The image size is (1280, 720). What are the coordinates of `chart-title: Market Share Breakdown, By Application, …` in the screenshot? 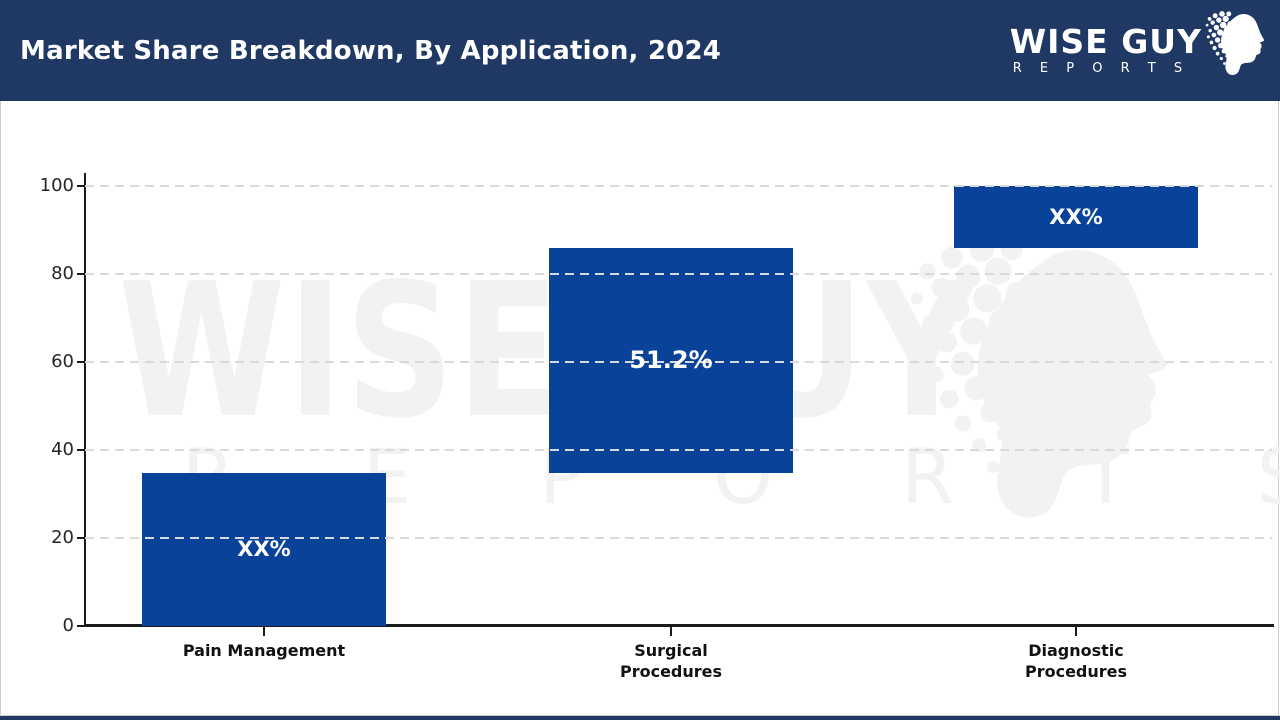 It's located at (371, 50).